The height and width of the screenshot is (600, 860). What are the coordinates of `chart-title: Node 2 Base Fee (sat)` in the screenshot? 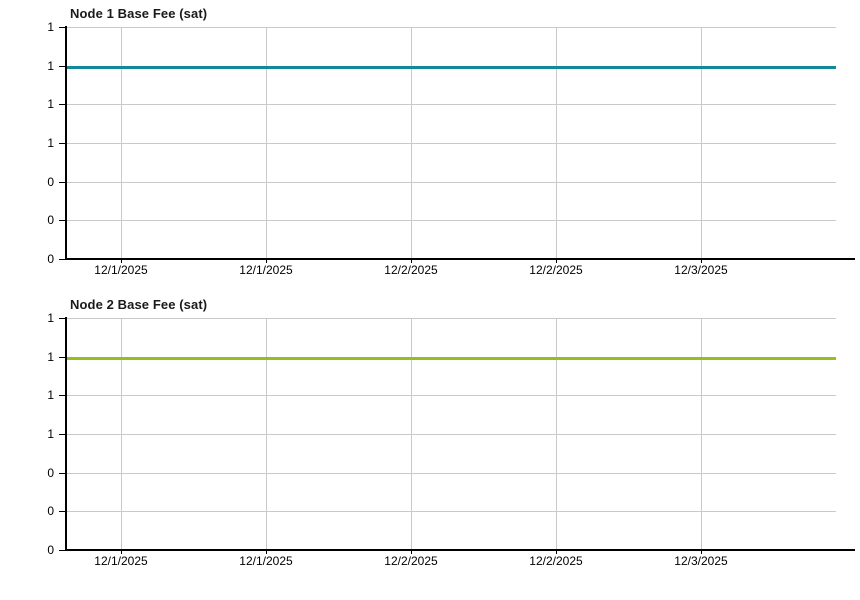 It's located at (139, 304).